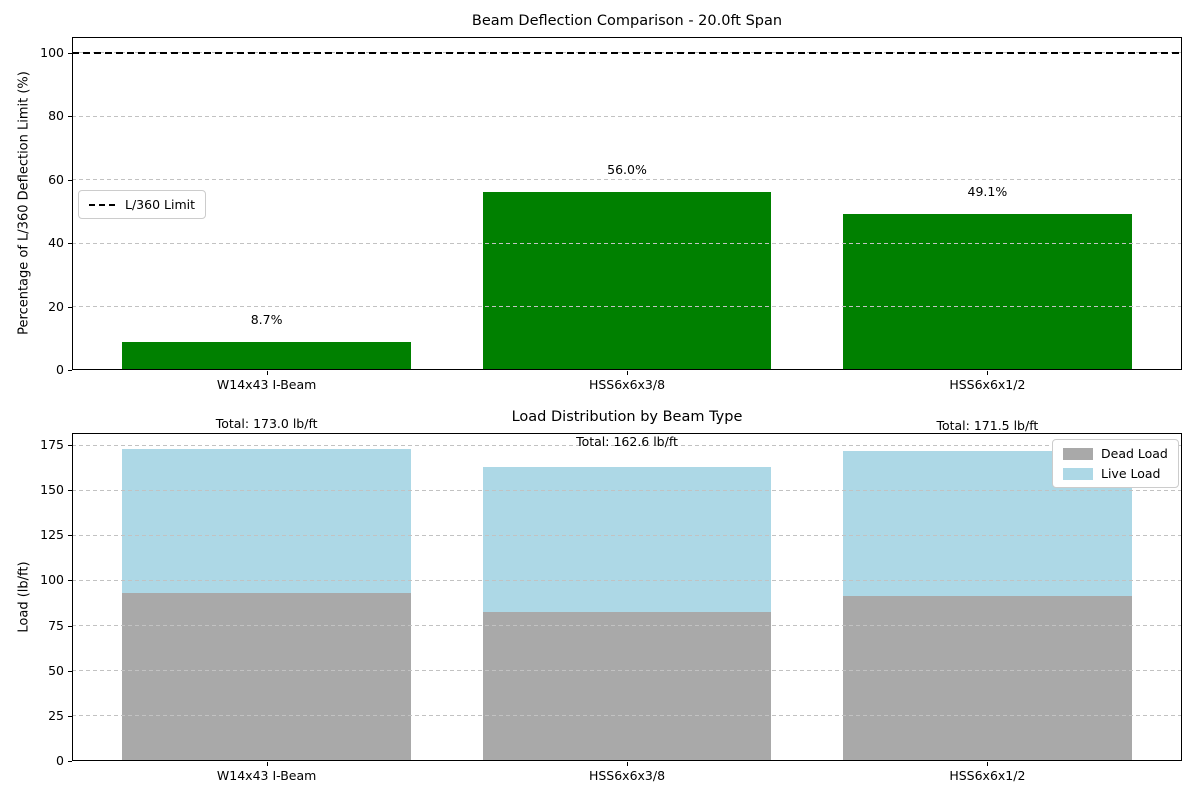  What do you see at coordinates (56, 306) in the screenshot?
I see `y-tick-label: 20` at bounding box center [56, 306].